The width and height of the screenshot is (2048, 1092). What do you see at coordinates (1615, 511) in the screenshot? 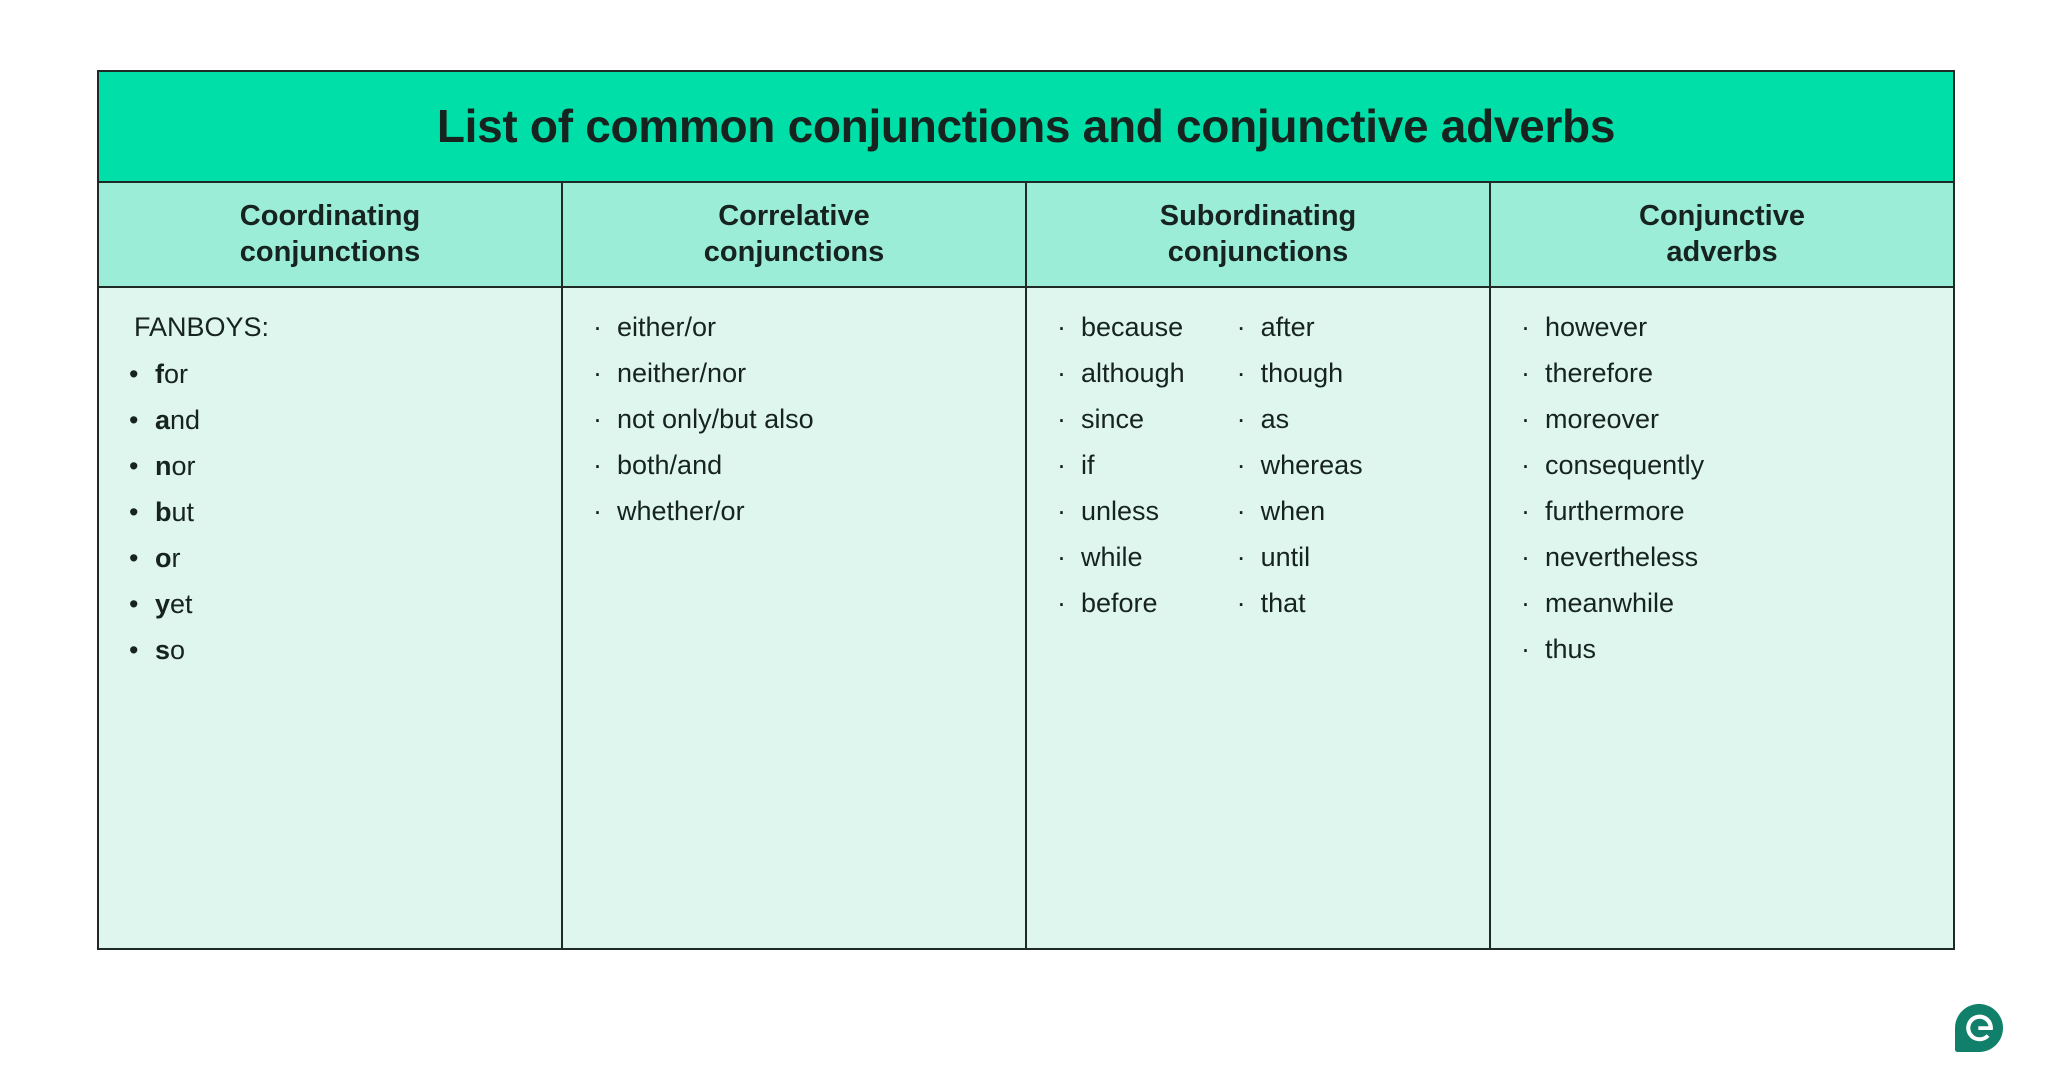
I see `list-item-label: furthermore` at bounding box center [1615, 511].